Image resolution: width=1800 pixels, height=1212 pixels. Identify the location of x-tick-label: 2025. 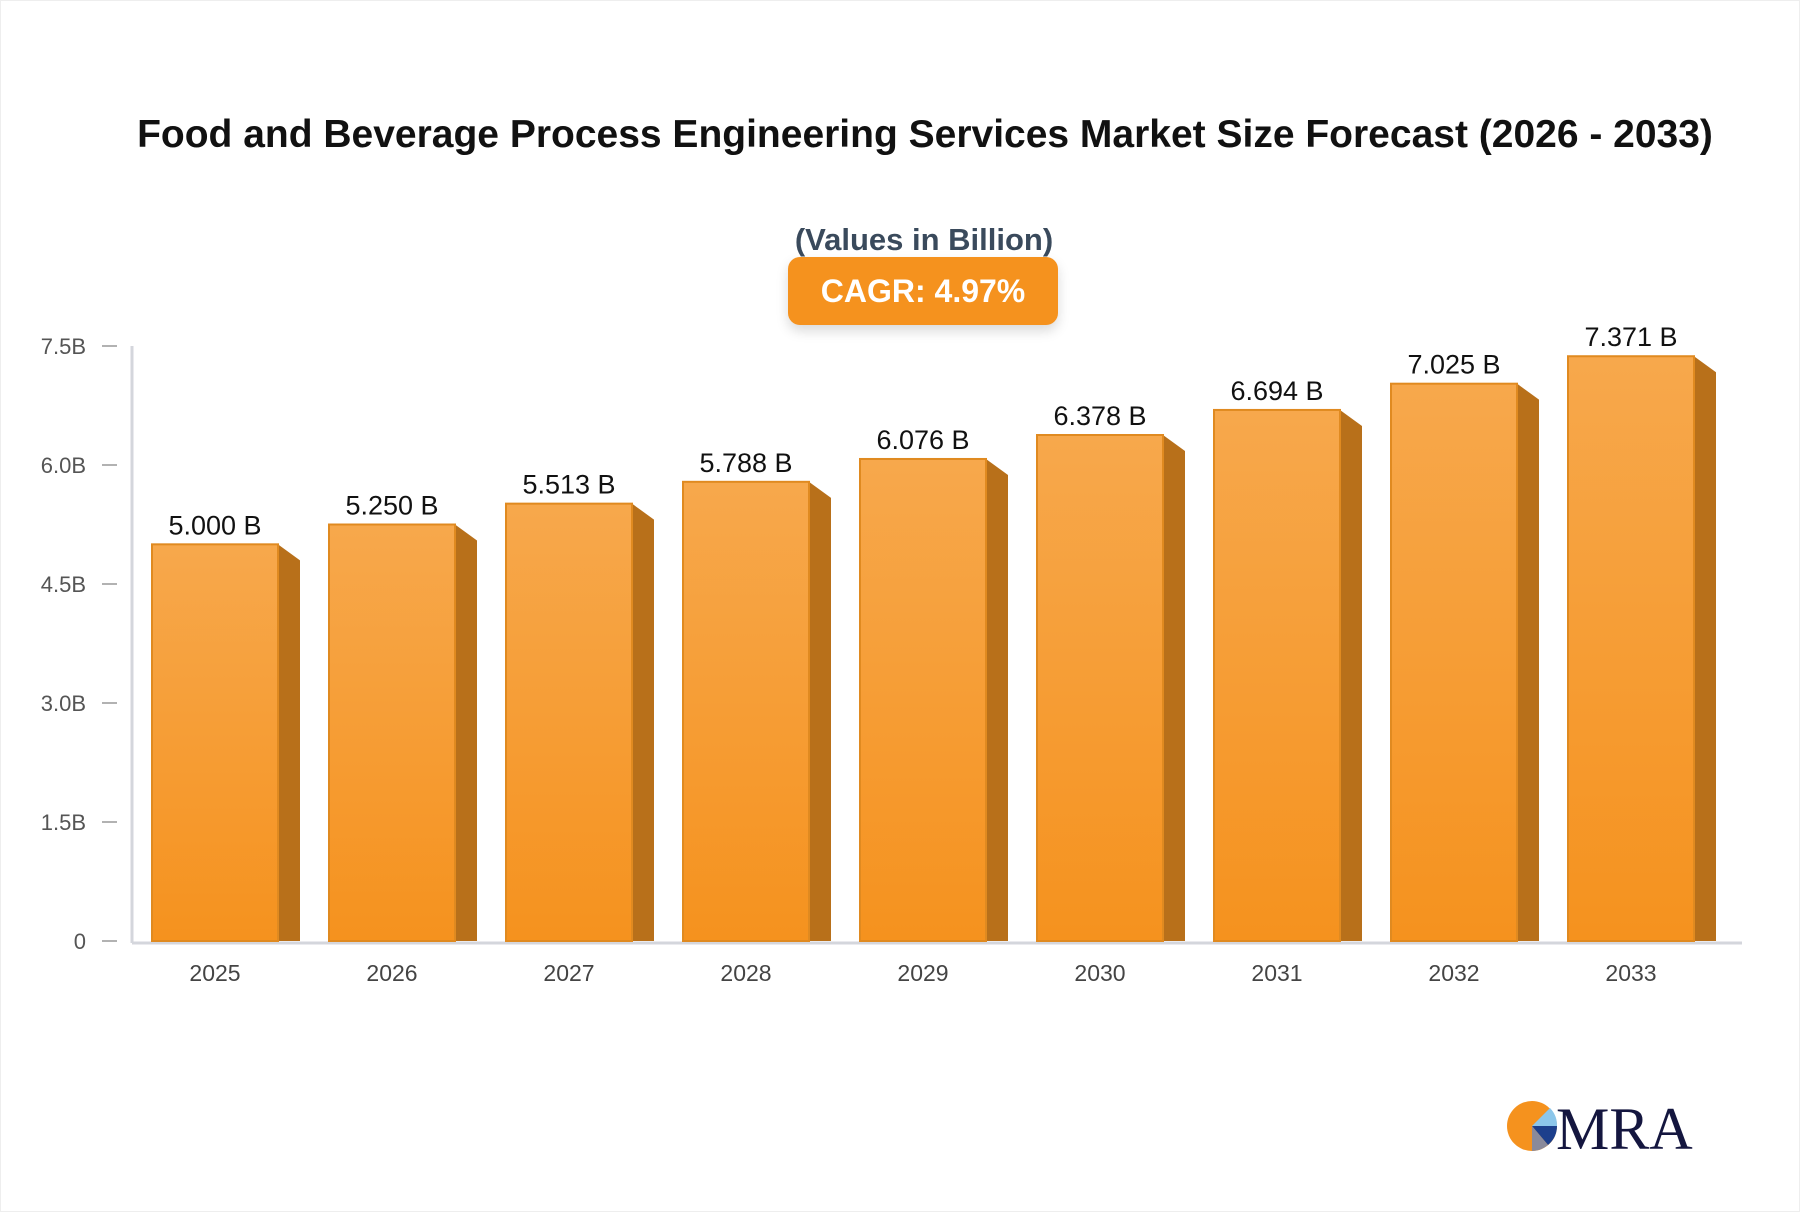
(214, 973).